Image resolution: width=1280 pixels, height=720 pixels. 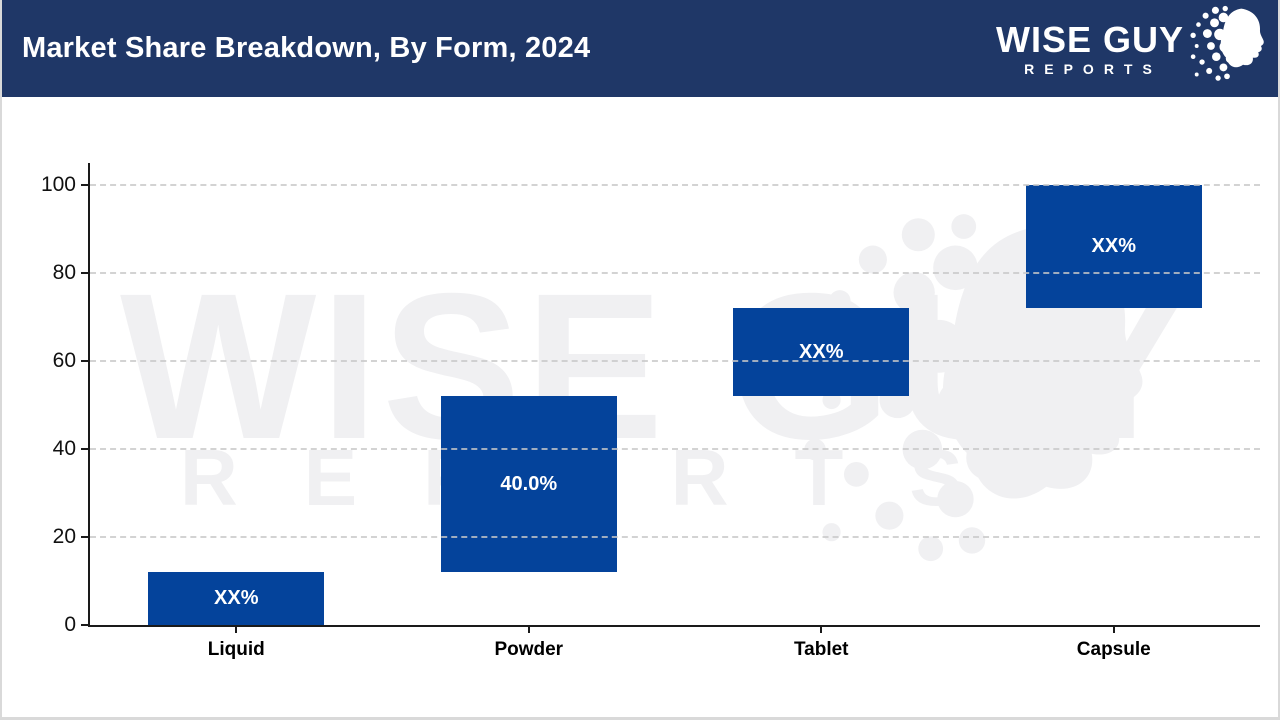 I want to click on x-tickmark-liquid, so click(x=236, y=629).